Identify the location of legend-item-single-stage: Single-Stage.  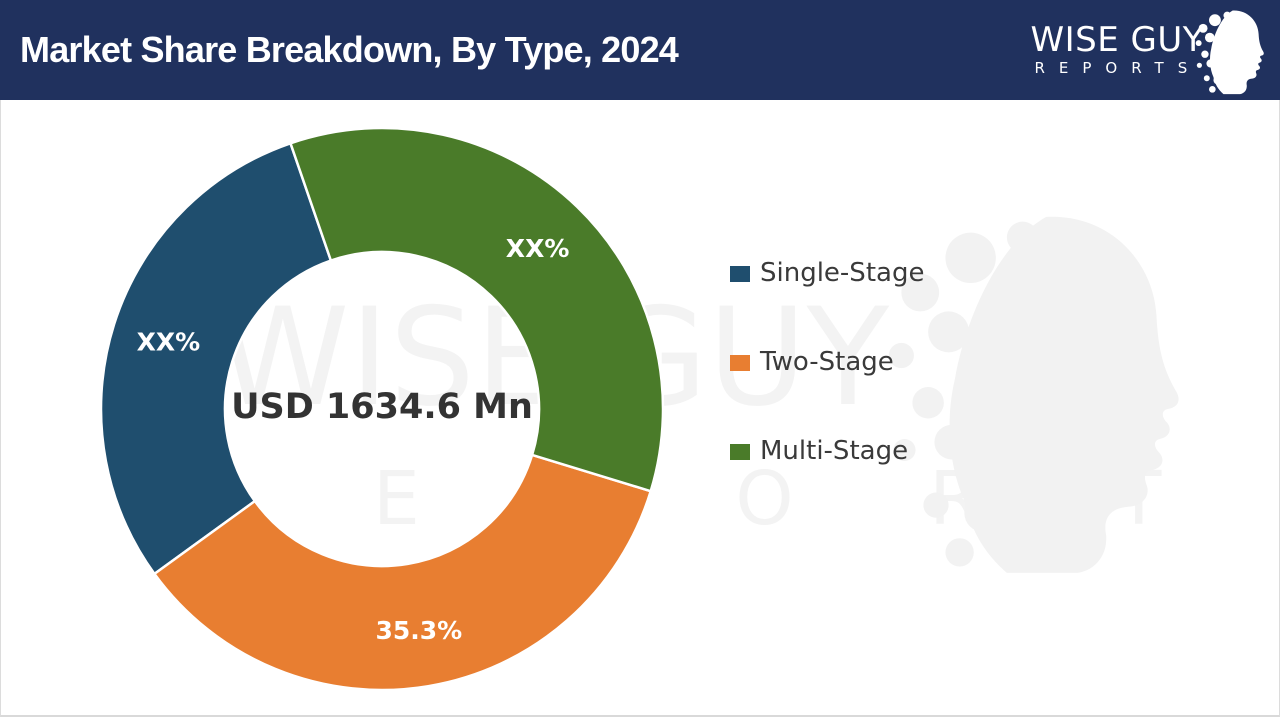
(827, 273).